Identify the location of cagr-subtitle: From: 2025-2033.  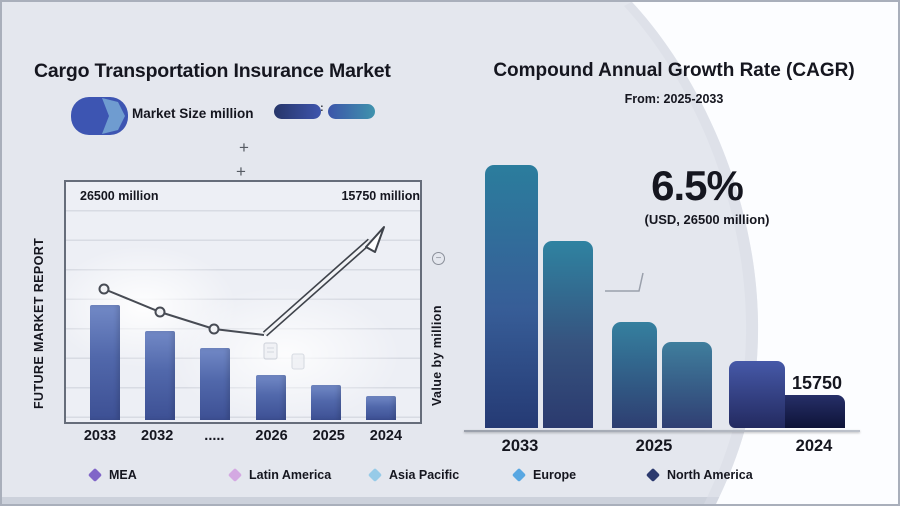
(674, 99).